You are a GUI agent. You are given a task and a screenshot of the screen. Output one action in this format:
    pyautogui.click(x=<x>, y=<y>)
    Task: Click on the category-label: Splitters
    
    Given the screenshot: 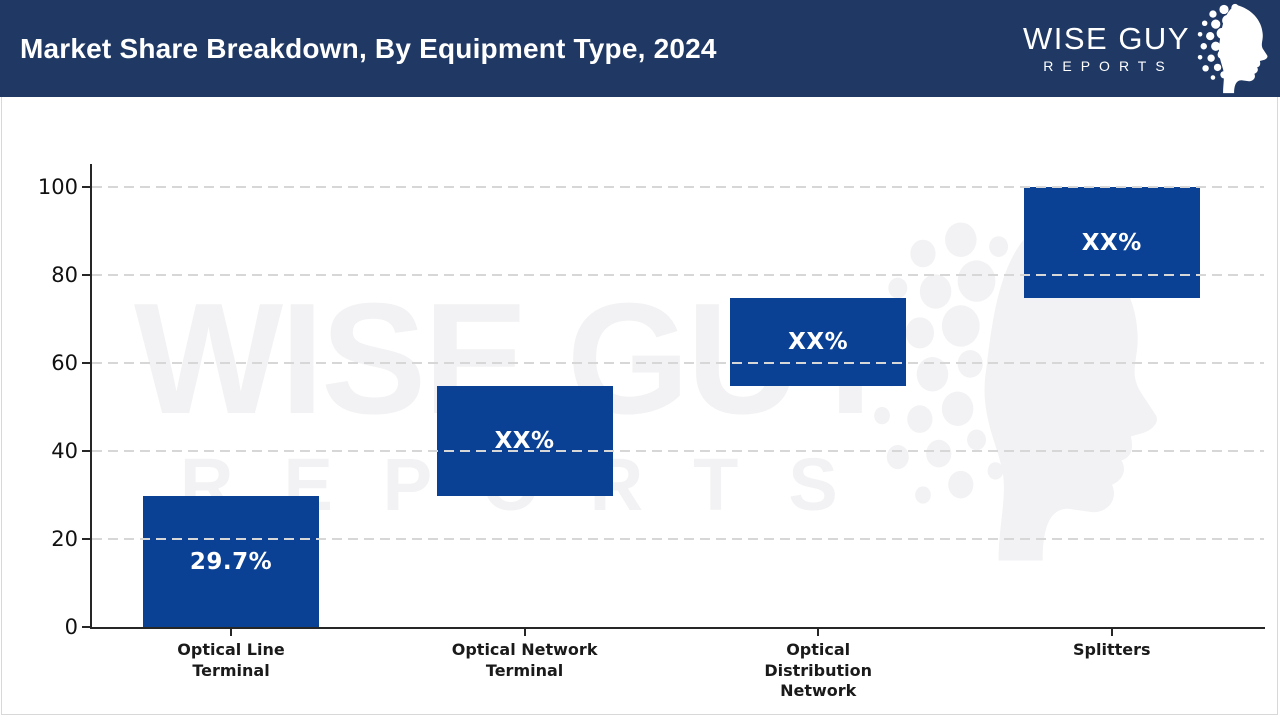 What is the action you would take?
    pyautogui.click(x=1112, y=649)
    